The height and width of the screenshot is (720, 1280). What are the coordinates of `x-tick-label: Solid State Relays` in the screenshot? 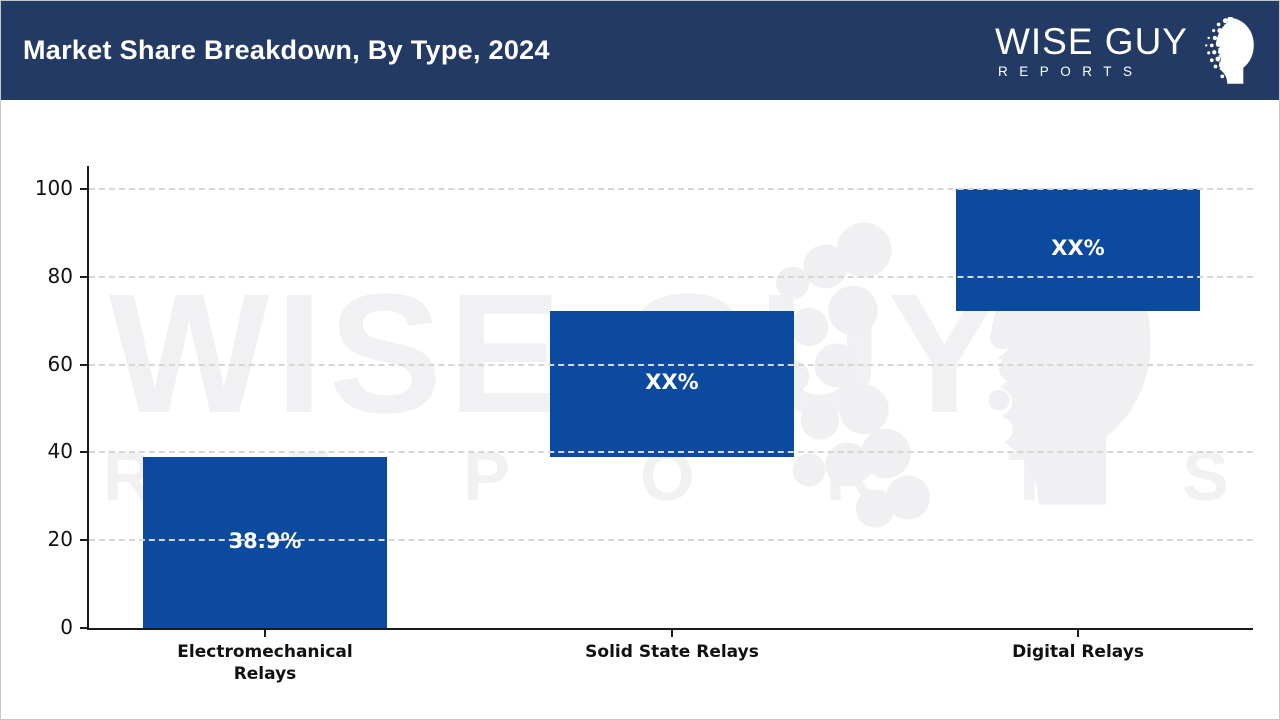 It's located at (672, 652).